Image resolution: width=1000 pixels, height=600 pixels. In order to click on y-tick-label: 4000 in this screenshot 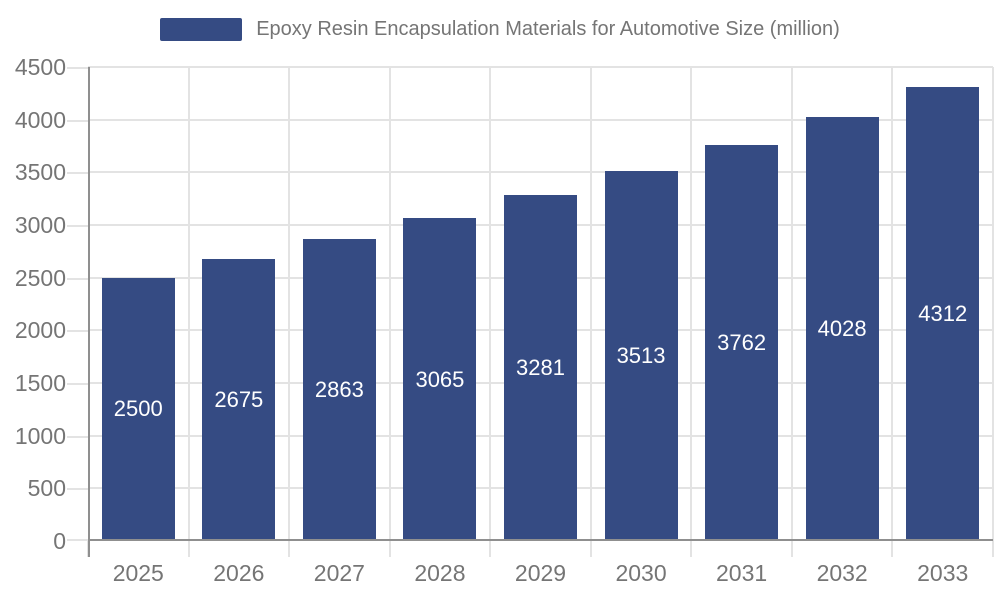, I will do `click(40, 119)`.